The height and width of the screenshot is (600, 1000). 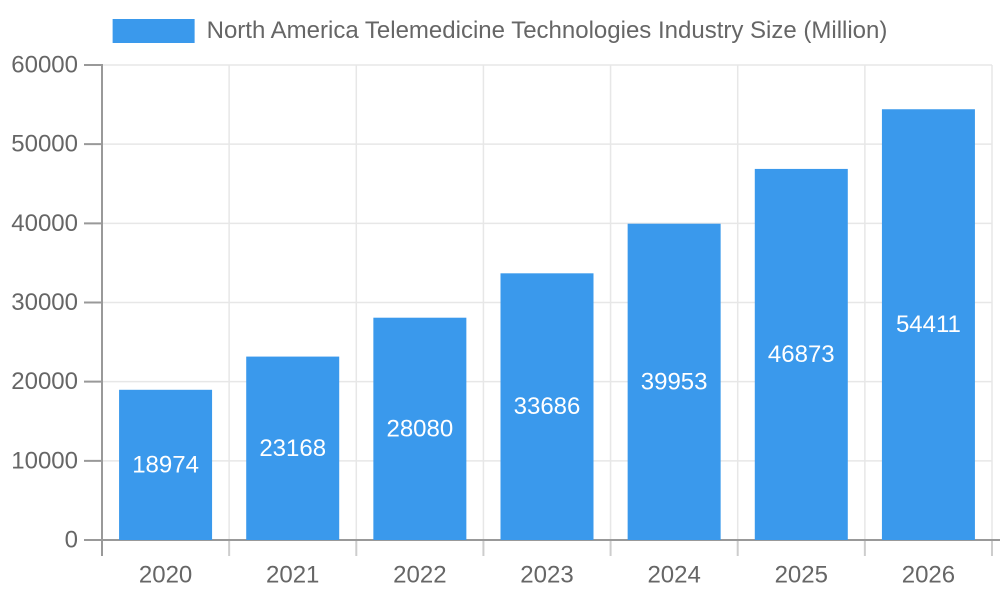 What do you see at coordinates (44, 65) in the screenshot?
I see `y-tick-label: 60000` at bounding box center [44, 65].